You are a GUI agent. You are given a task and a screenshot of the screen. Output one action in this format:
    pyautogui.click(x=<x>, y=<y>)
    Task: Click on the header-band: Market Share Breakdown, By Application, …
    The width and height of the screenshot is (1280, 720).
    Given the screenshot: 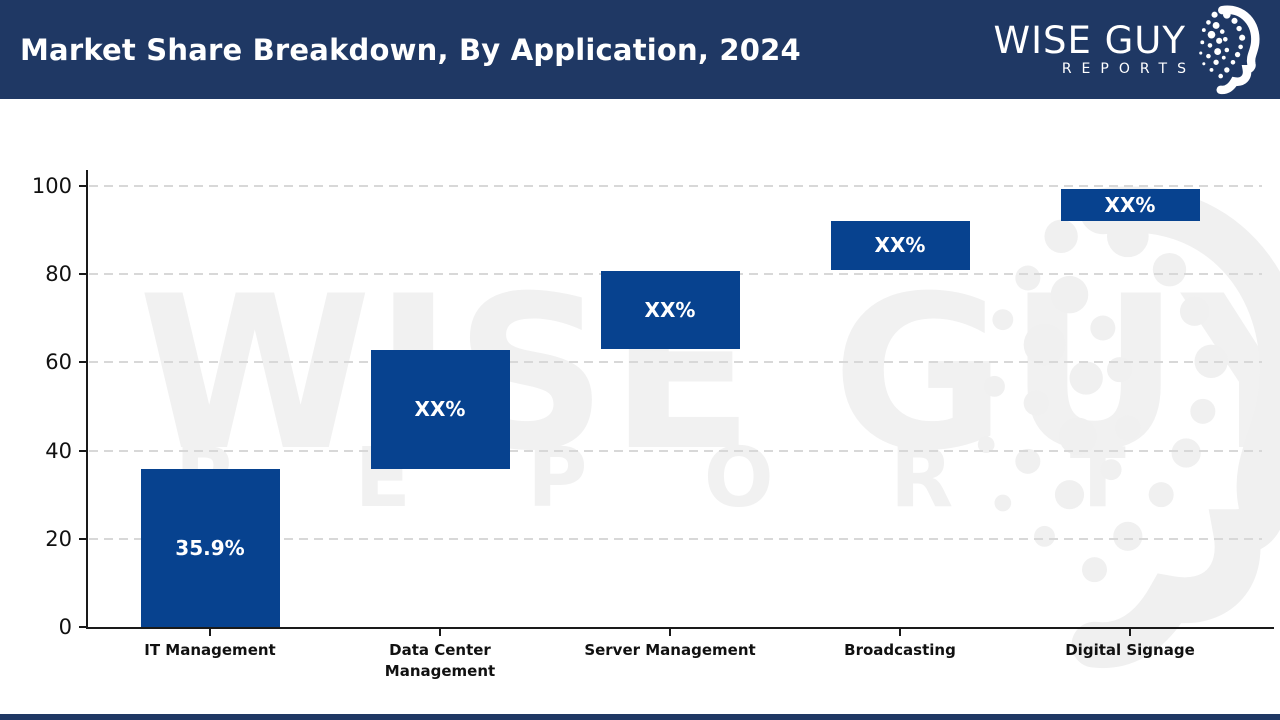 What is the action you would take?
    pyautogui.click(x=640, y=49)
    